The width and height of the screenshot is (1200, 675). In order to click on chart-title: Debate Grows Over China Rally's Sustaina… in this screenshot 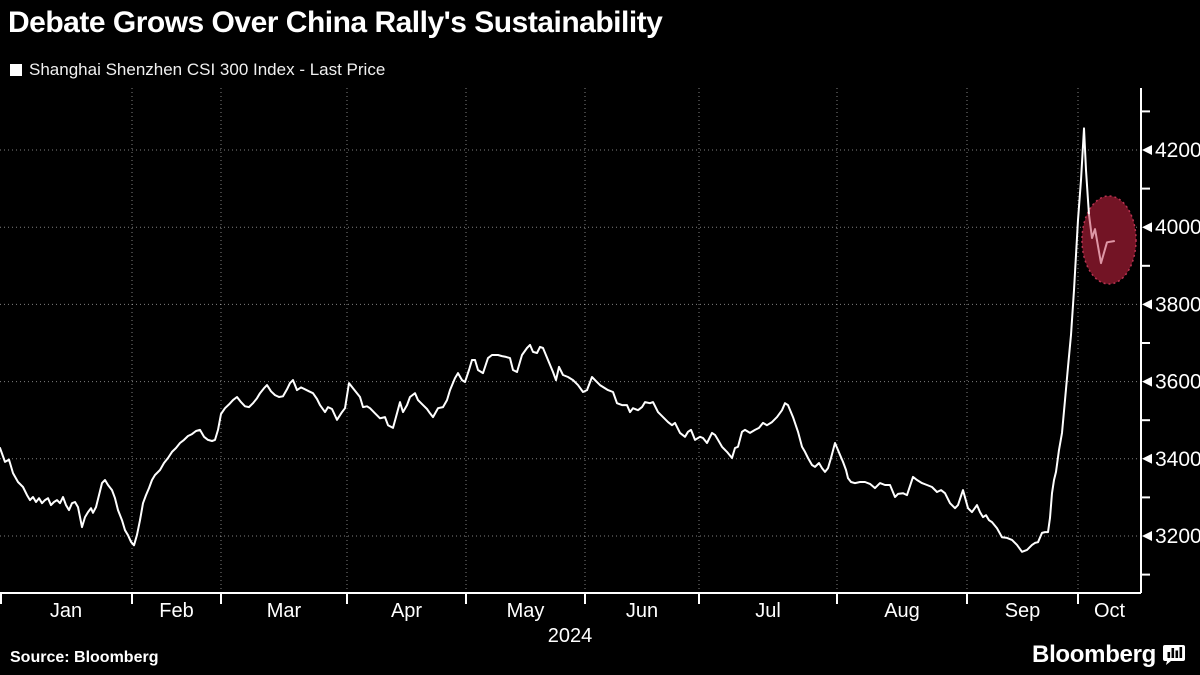, I will do `click(335, 22)`.